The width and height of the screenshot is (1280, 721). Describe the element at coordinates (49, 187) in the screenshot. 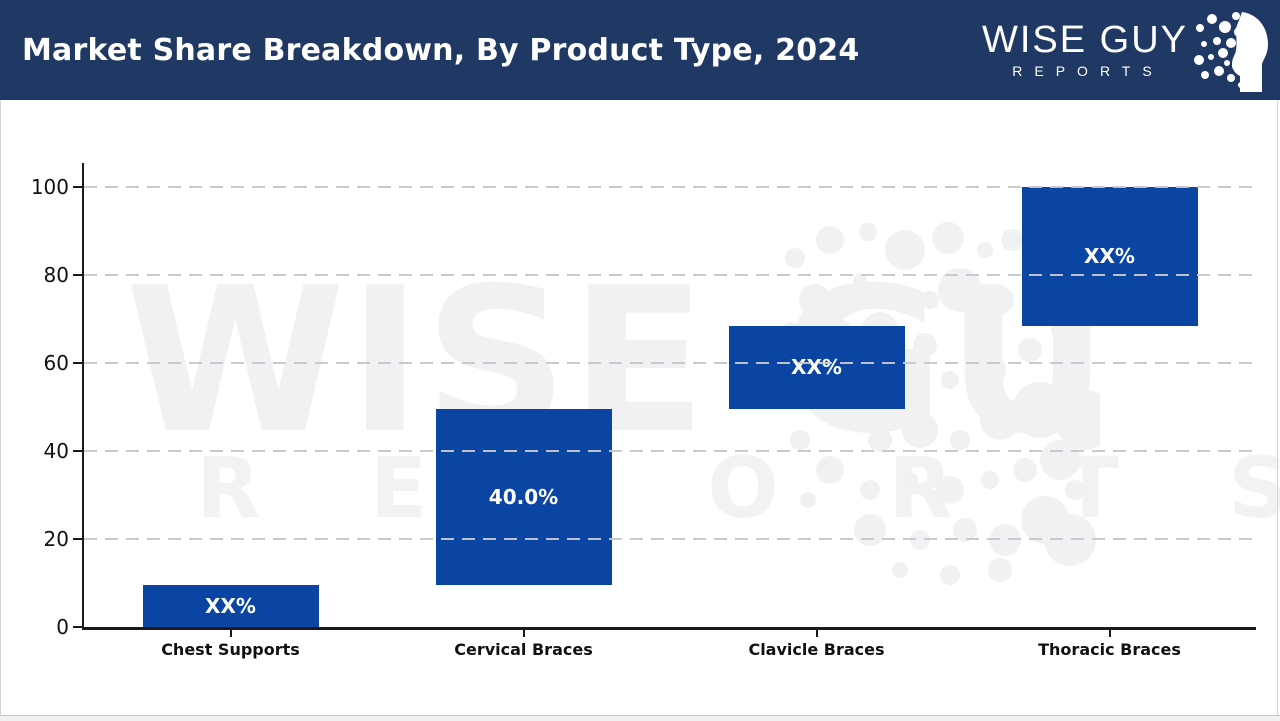

I see `y-tick-label: 100` at that location.